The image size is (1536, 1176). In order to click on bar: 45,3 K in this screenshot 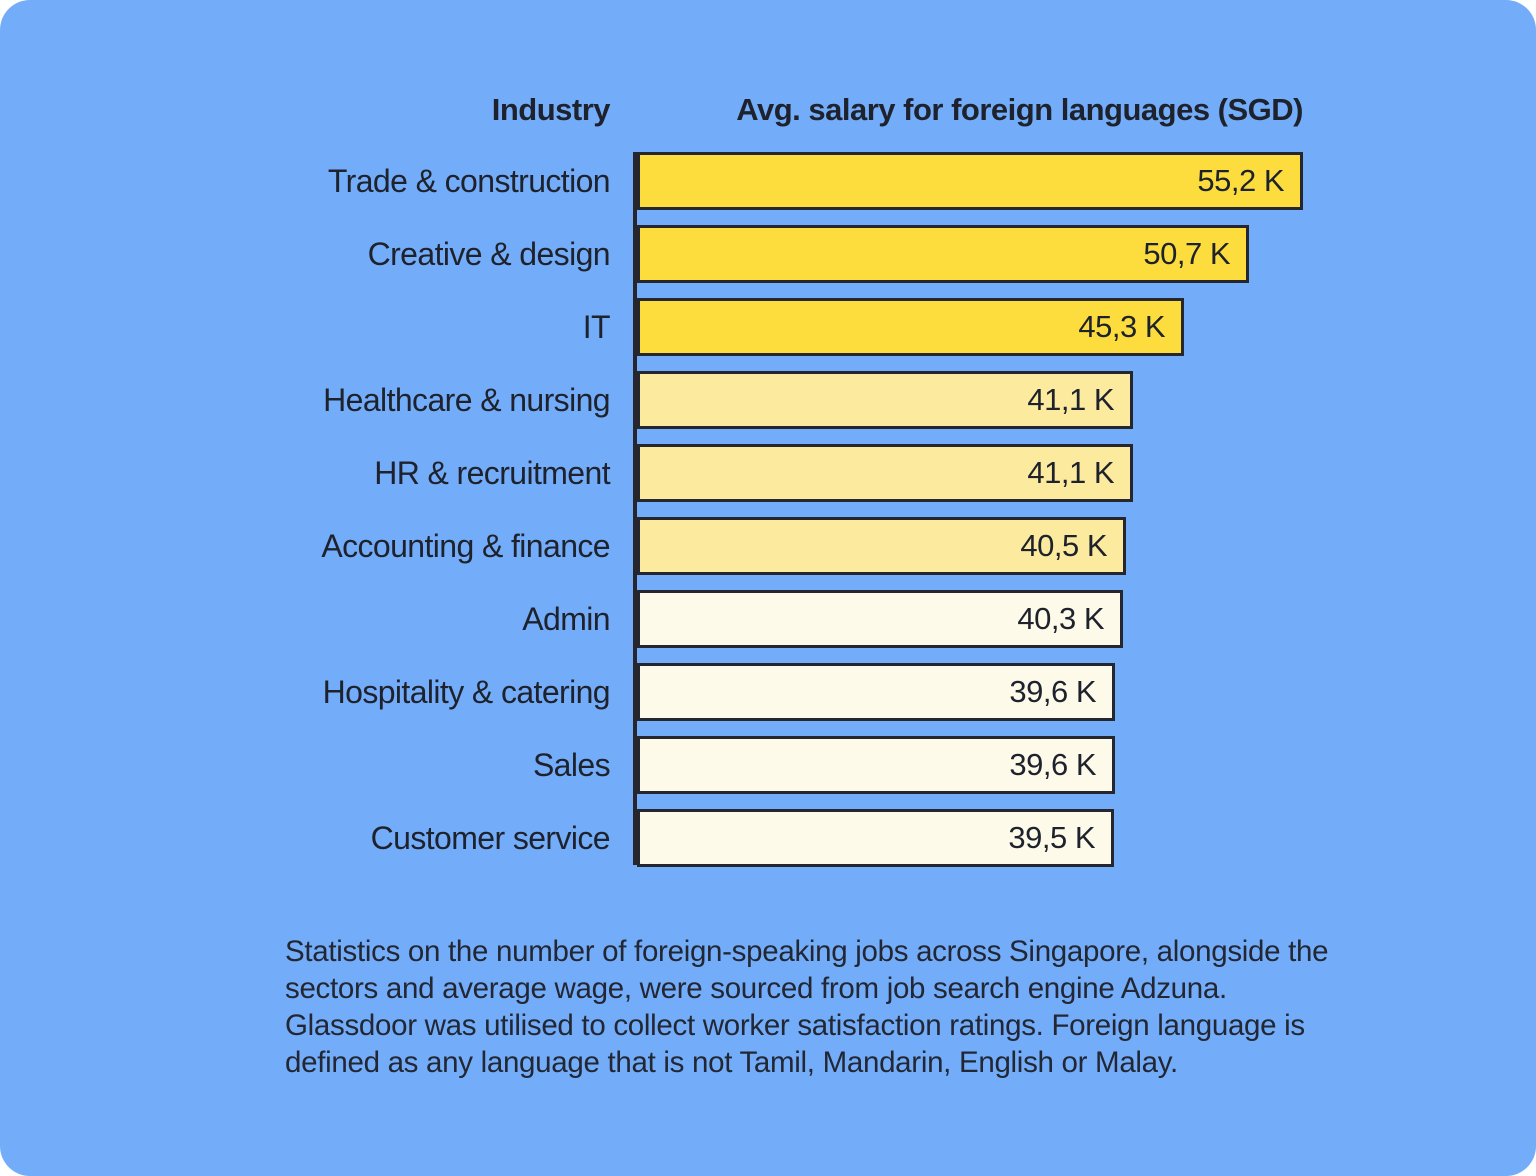, I will do `click(910, 327)`.